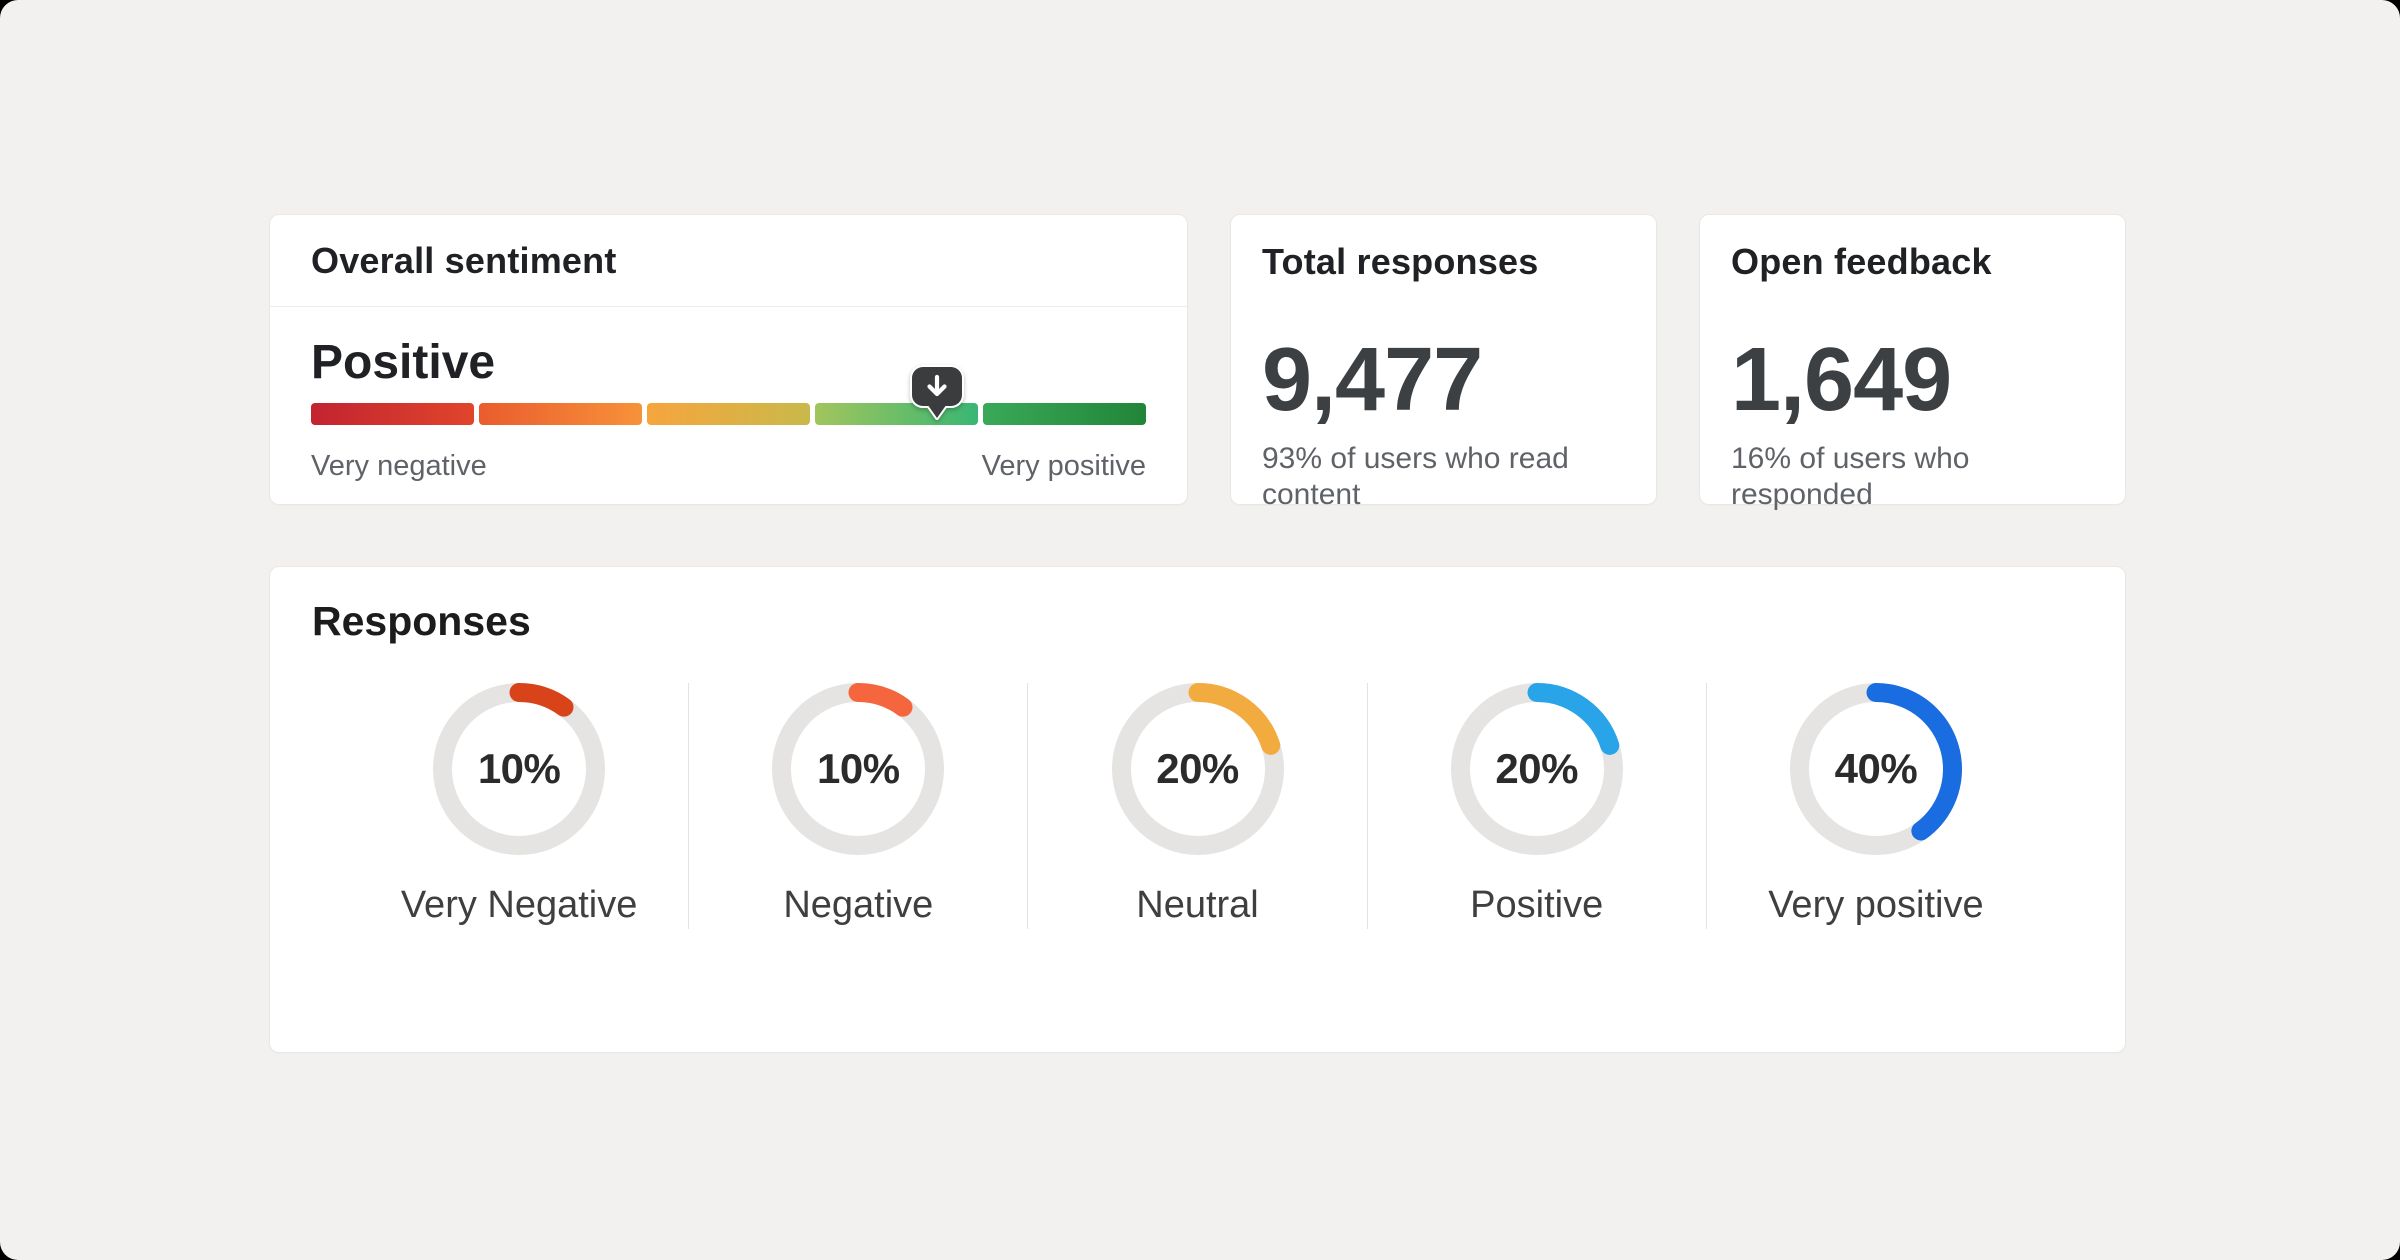  I want to click on sentiment-gauge-bar, so click(728, 414).